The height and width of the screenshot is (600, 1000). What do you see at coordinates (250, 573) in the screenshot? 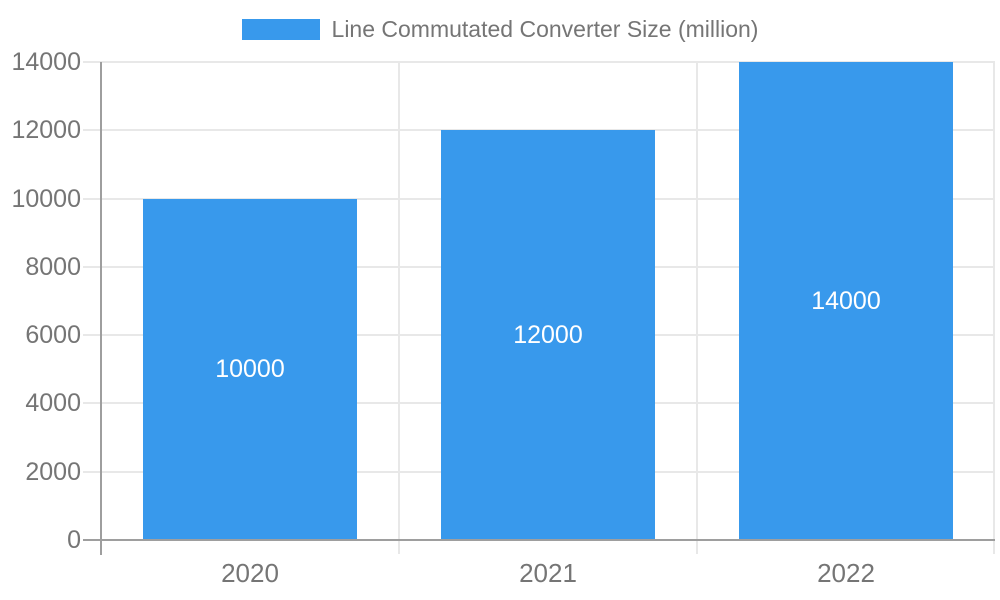
I see `x-axis-tick-label: 2020` at bounding box center [250, 573].